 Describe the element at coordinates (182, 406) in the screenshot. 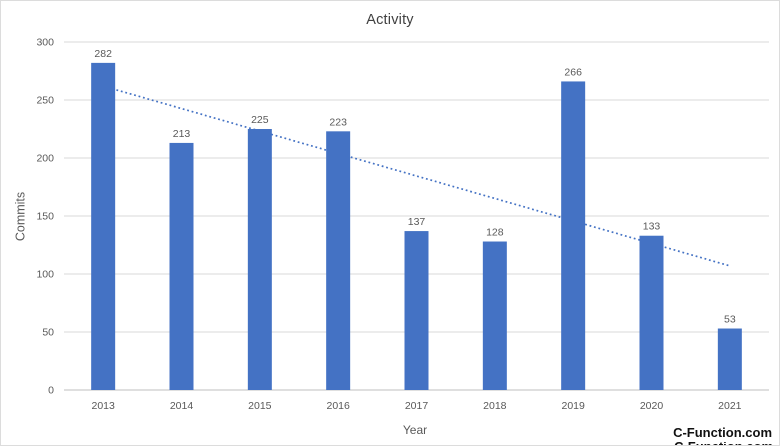

I see `x-tick-label: 2014` at that location.